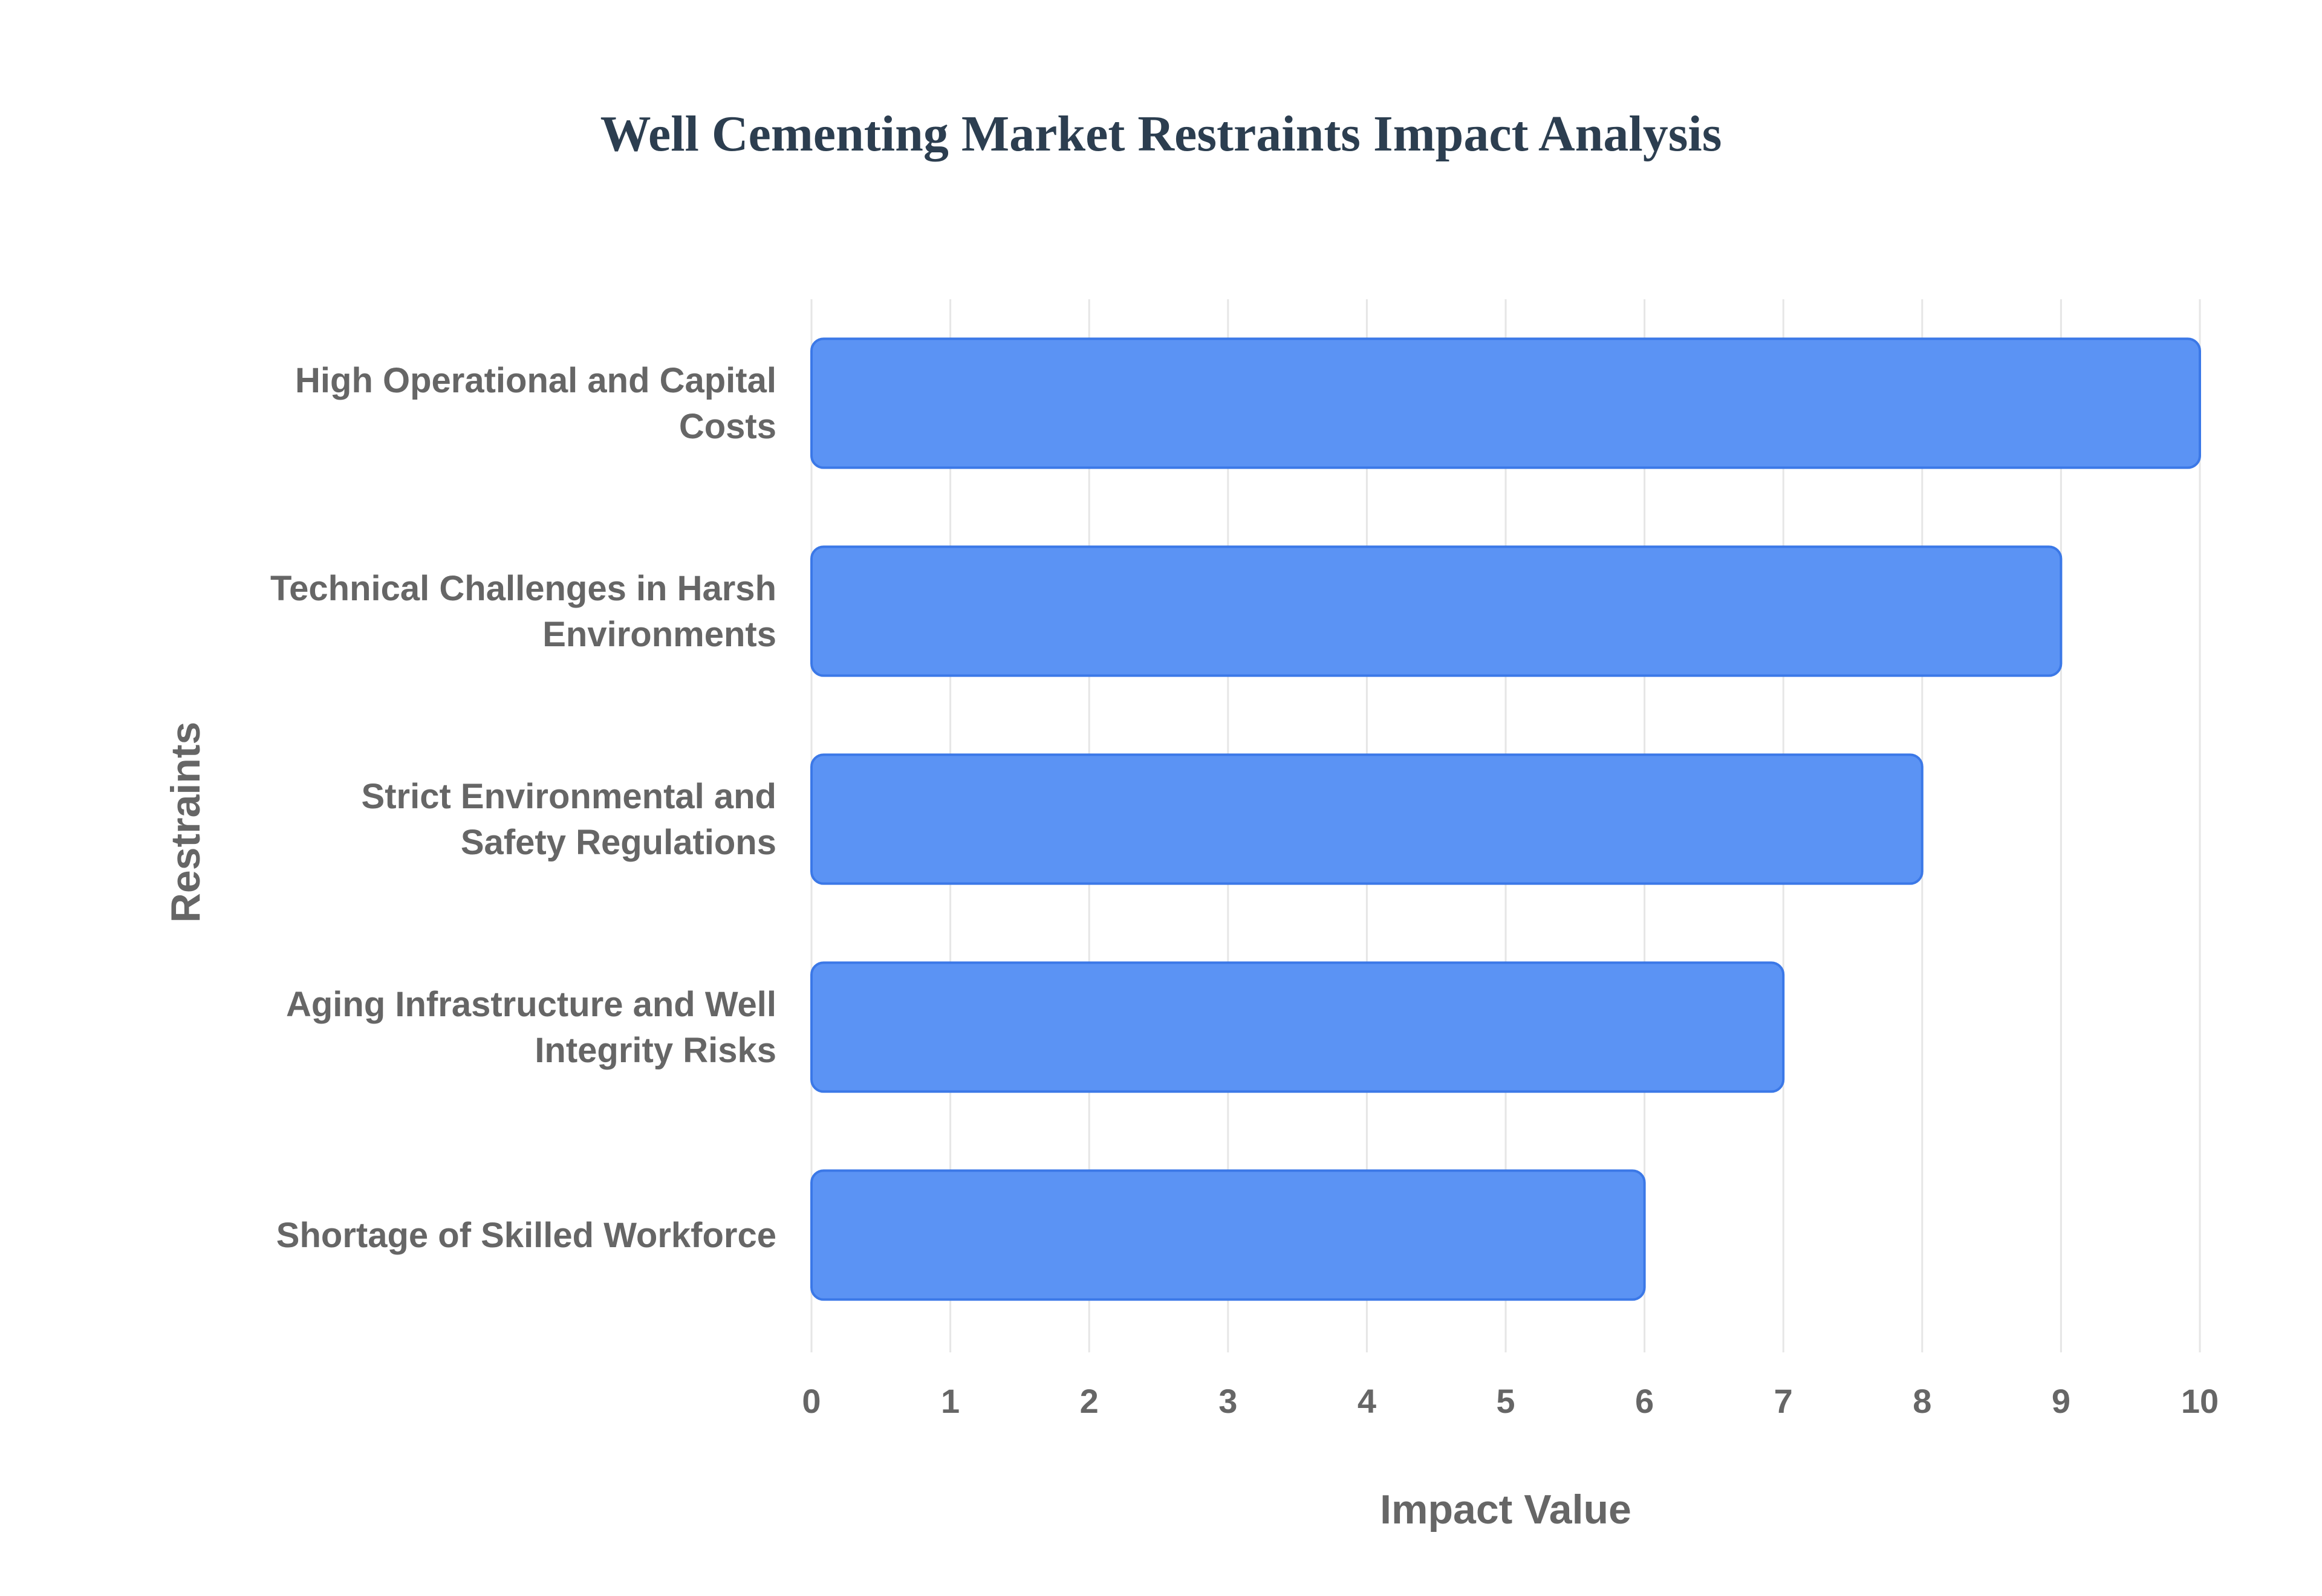  Describe the element at coordinates (523, 588) in the screenshot. I see `category-label-line: Technical Challenges in Harsh` at that location.